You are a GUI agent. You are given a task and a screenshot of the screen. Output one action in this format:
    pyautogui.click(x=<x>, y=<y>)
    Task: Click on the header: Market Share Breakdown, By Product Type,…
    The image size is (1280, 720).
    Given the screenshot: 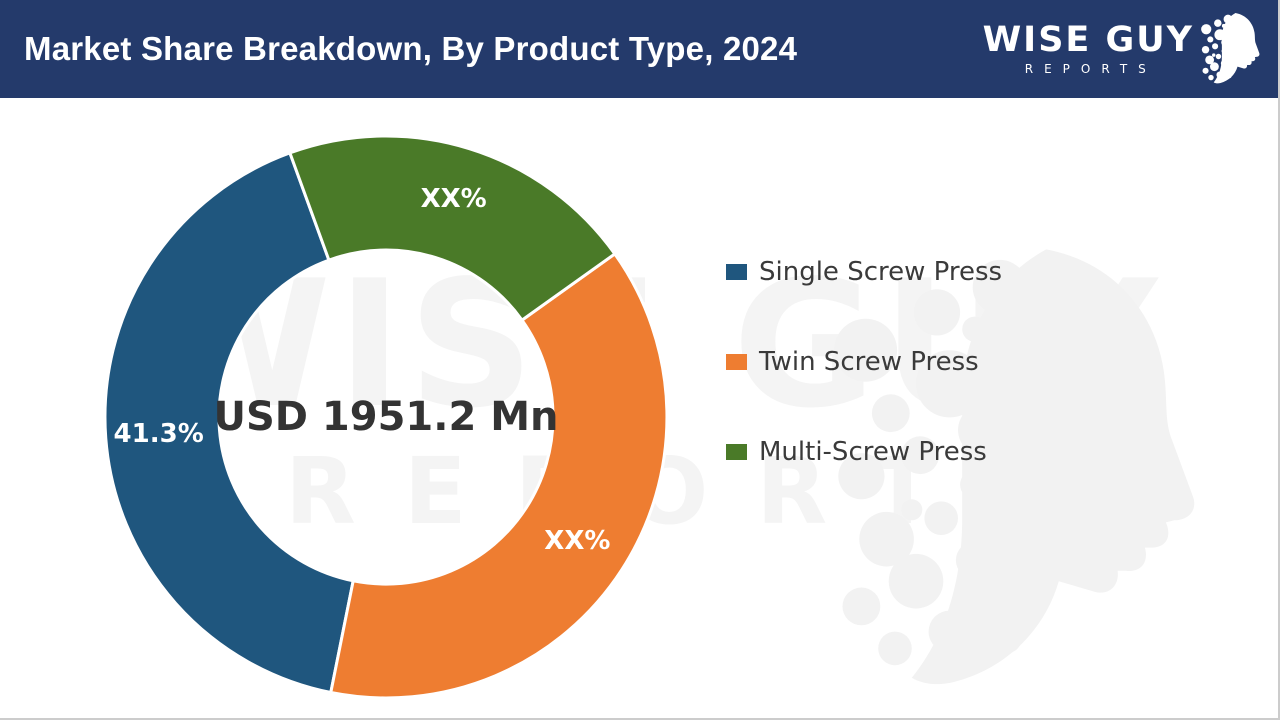 What is the action you would take?
    pyautogui.click(x=639, y=49)
    